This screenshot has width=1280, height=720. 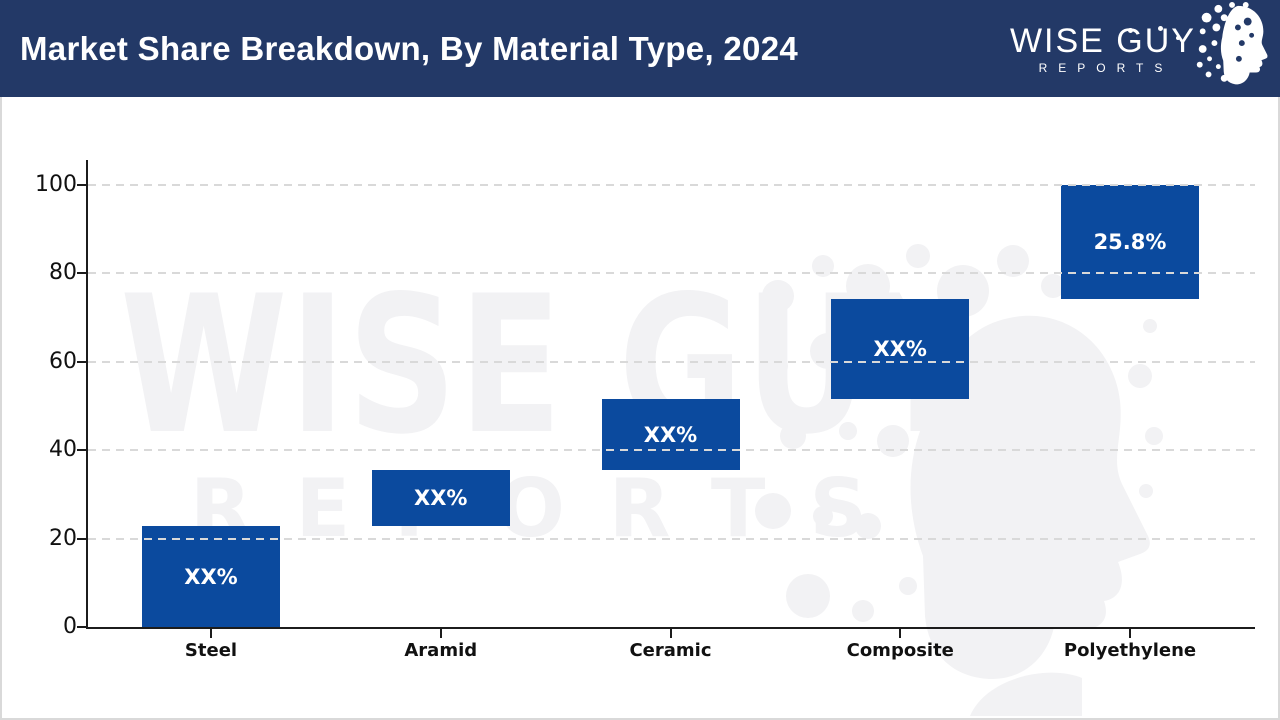 What do you see at coordinates (1279, 408) in the screenshot?
I see `frame-border-right` at bounding box center [1279, 408].